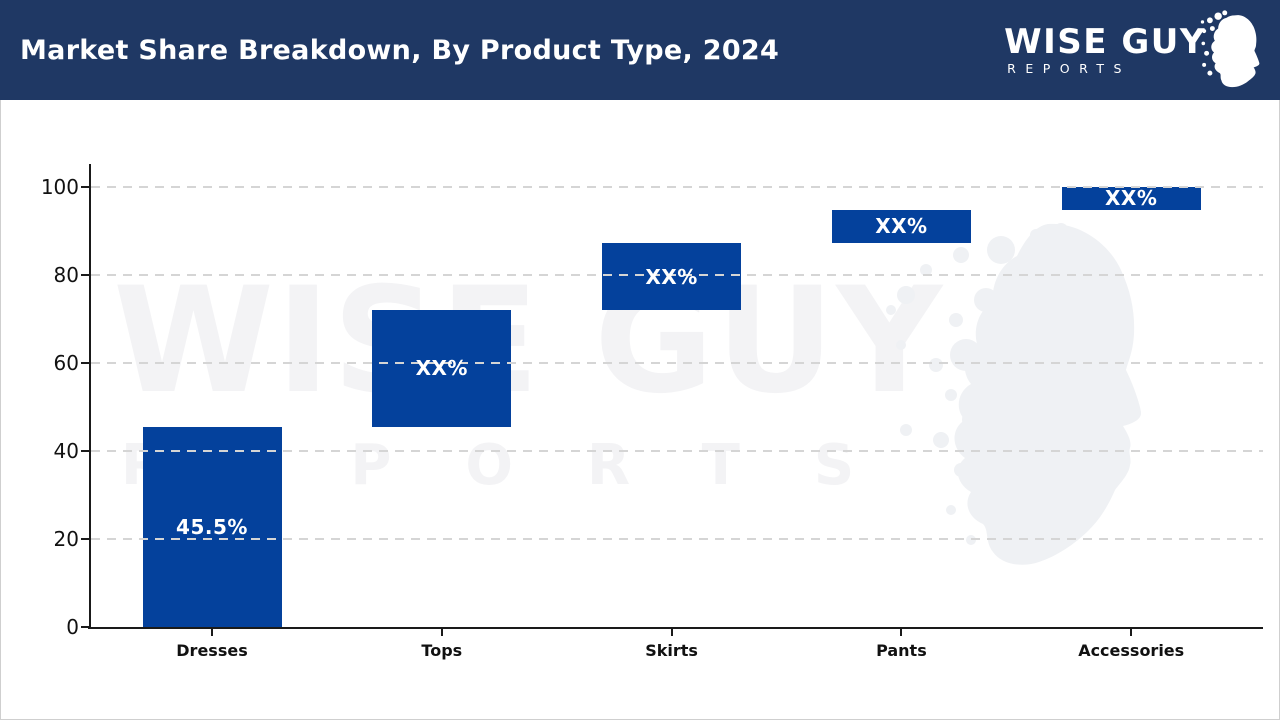 This screenshot has width=1280, height=720. I want to click on y-tick-label: 20, so click(66, 539).